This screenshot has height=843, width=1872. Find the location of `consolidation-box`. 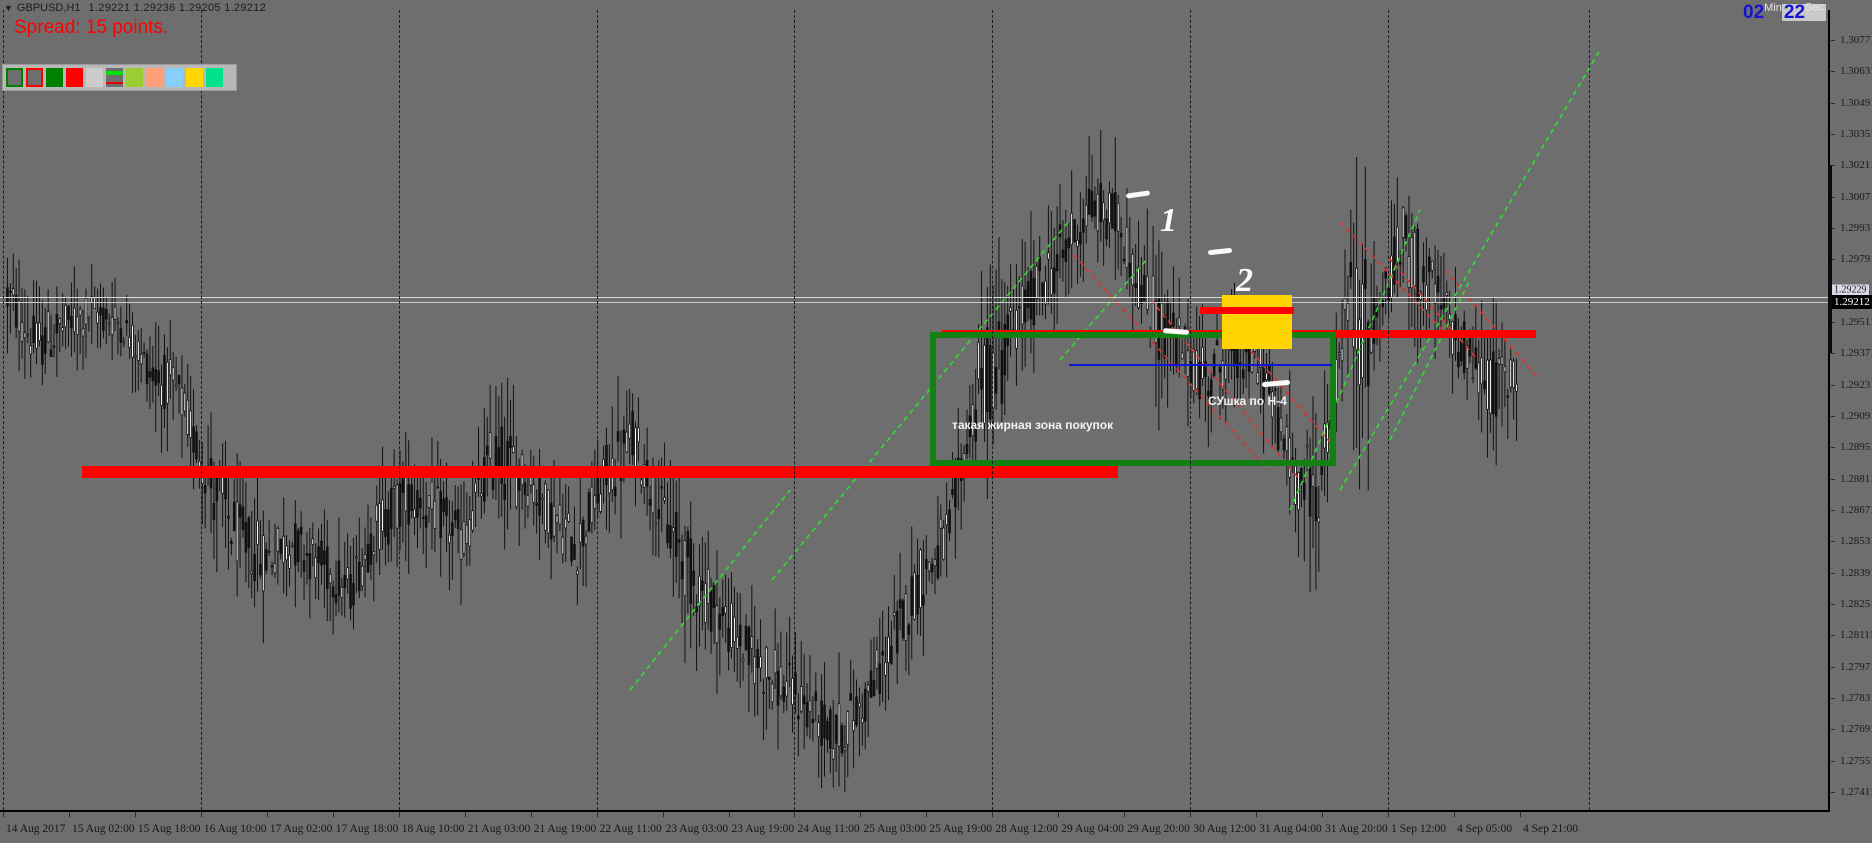

consolidation-box is located at coordinates (1257, 322).